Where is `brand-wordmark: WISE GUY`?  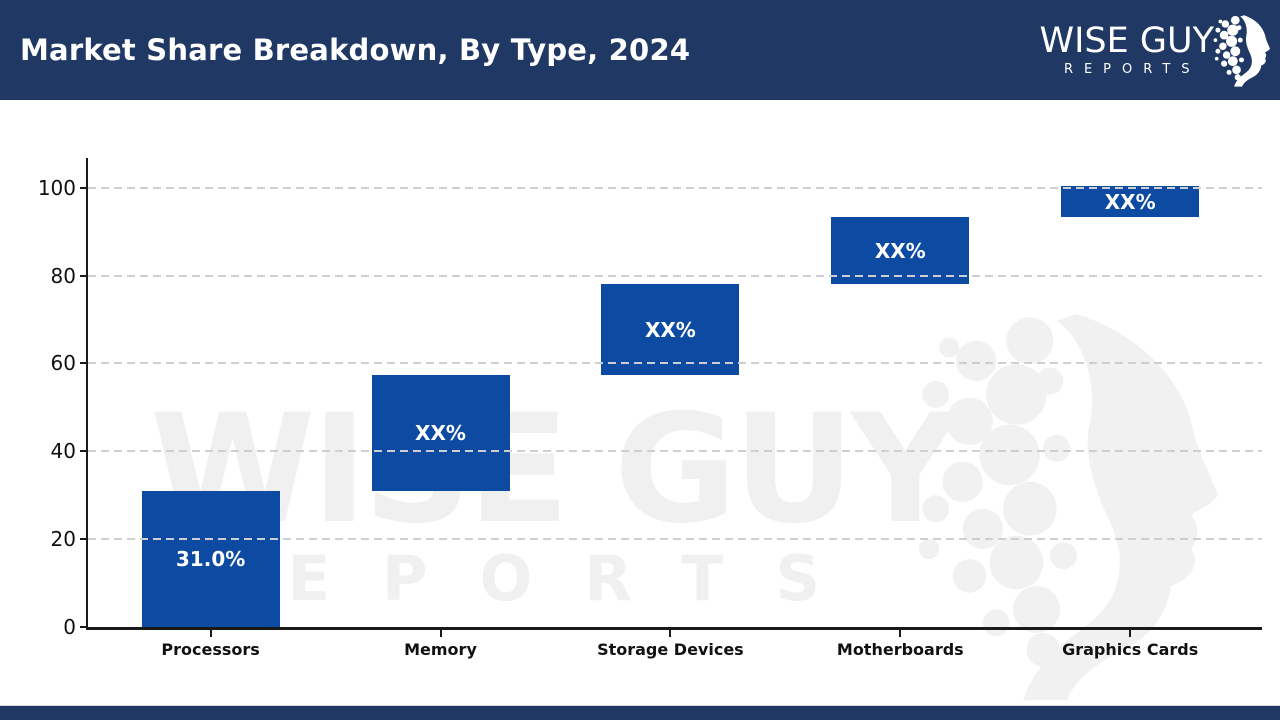 brand-wordmark: WISE GUY is located at coordinates (1126, 41).